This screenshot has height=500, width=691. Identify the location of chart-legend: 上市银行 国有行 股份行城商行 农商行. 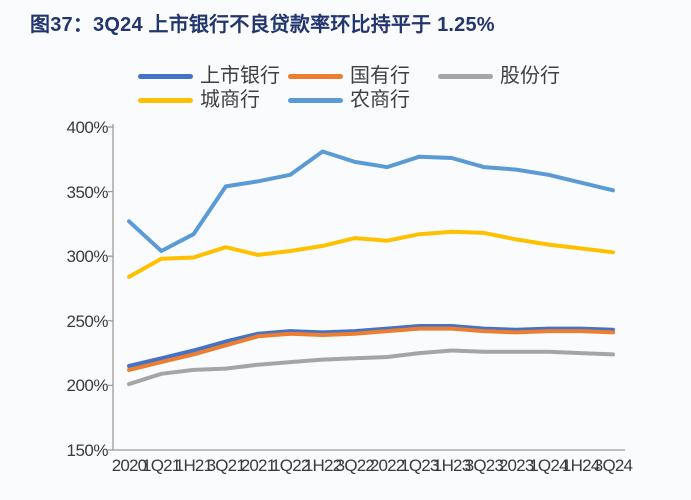
(373, 88).